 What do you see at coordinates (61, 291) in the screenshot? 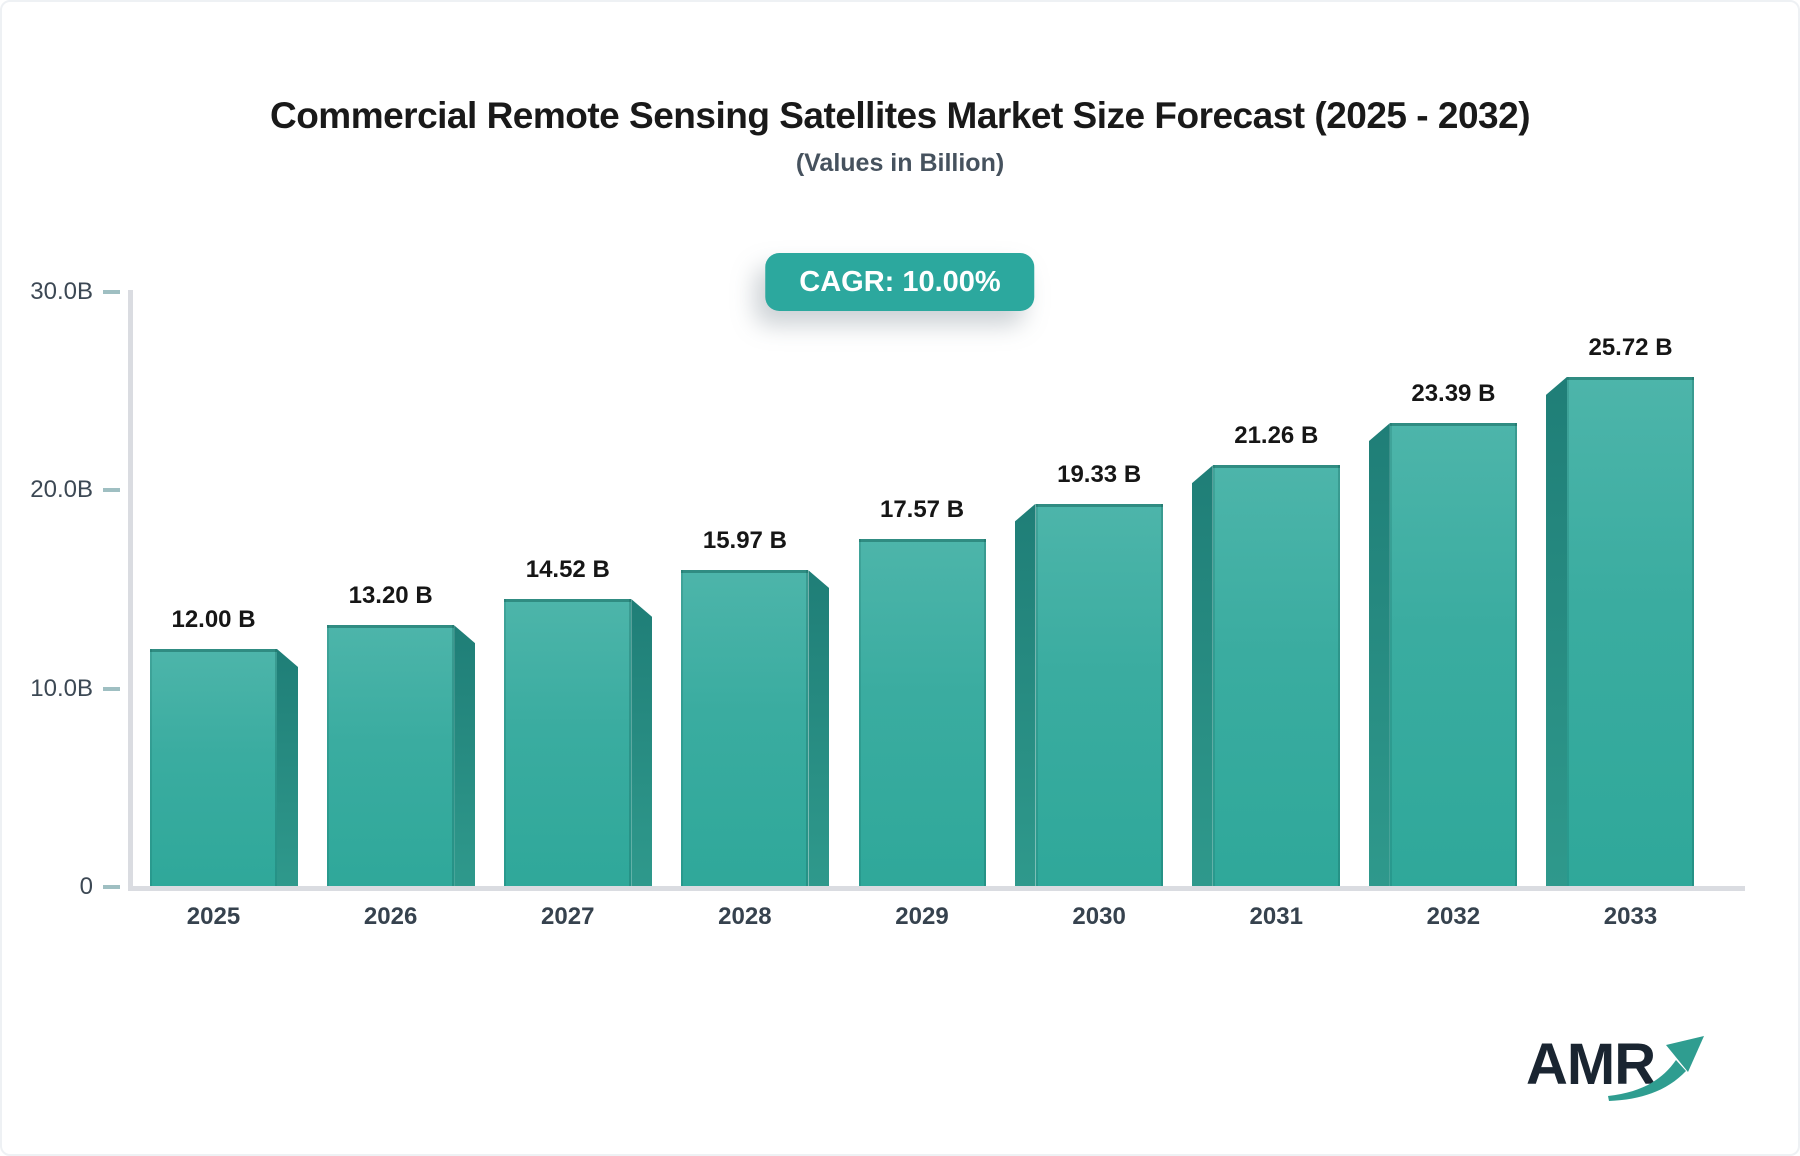
I see `y-tick-label: 30.0B` at bounding box center [61, 291].